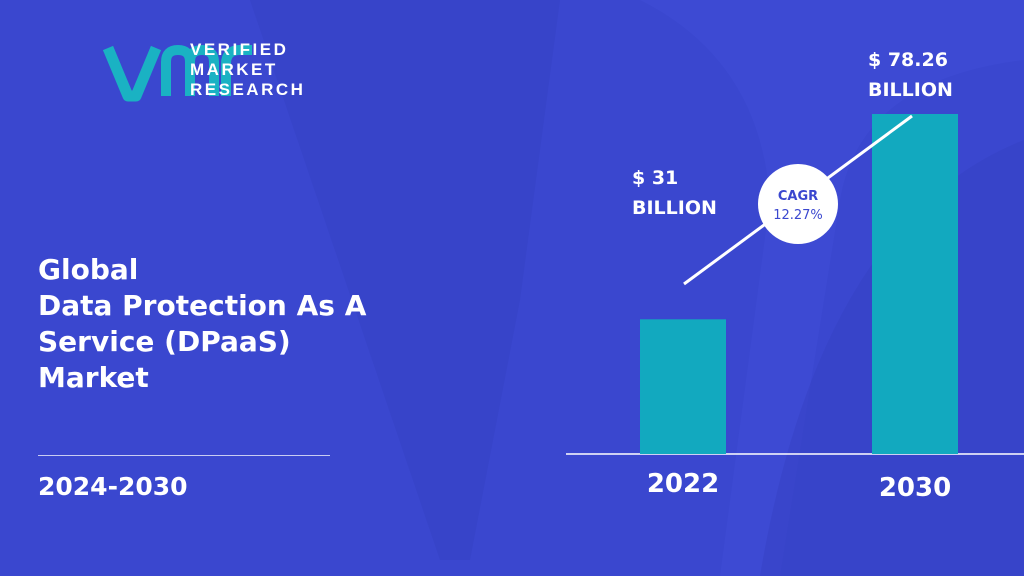  Describe the element at coordinates (177, 73) in the screenshot. I see `vmr-logo-icon` at that location.